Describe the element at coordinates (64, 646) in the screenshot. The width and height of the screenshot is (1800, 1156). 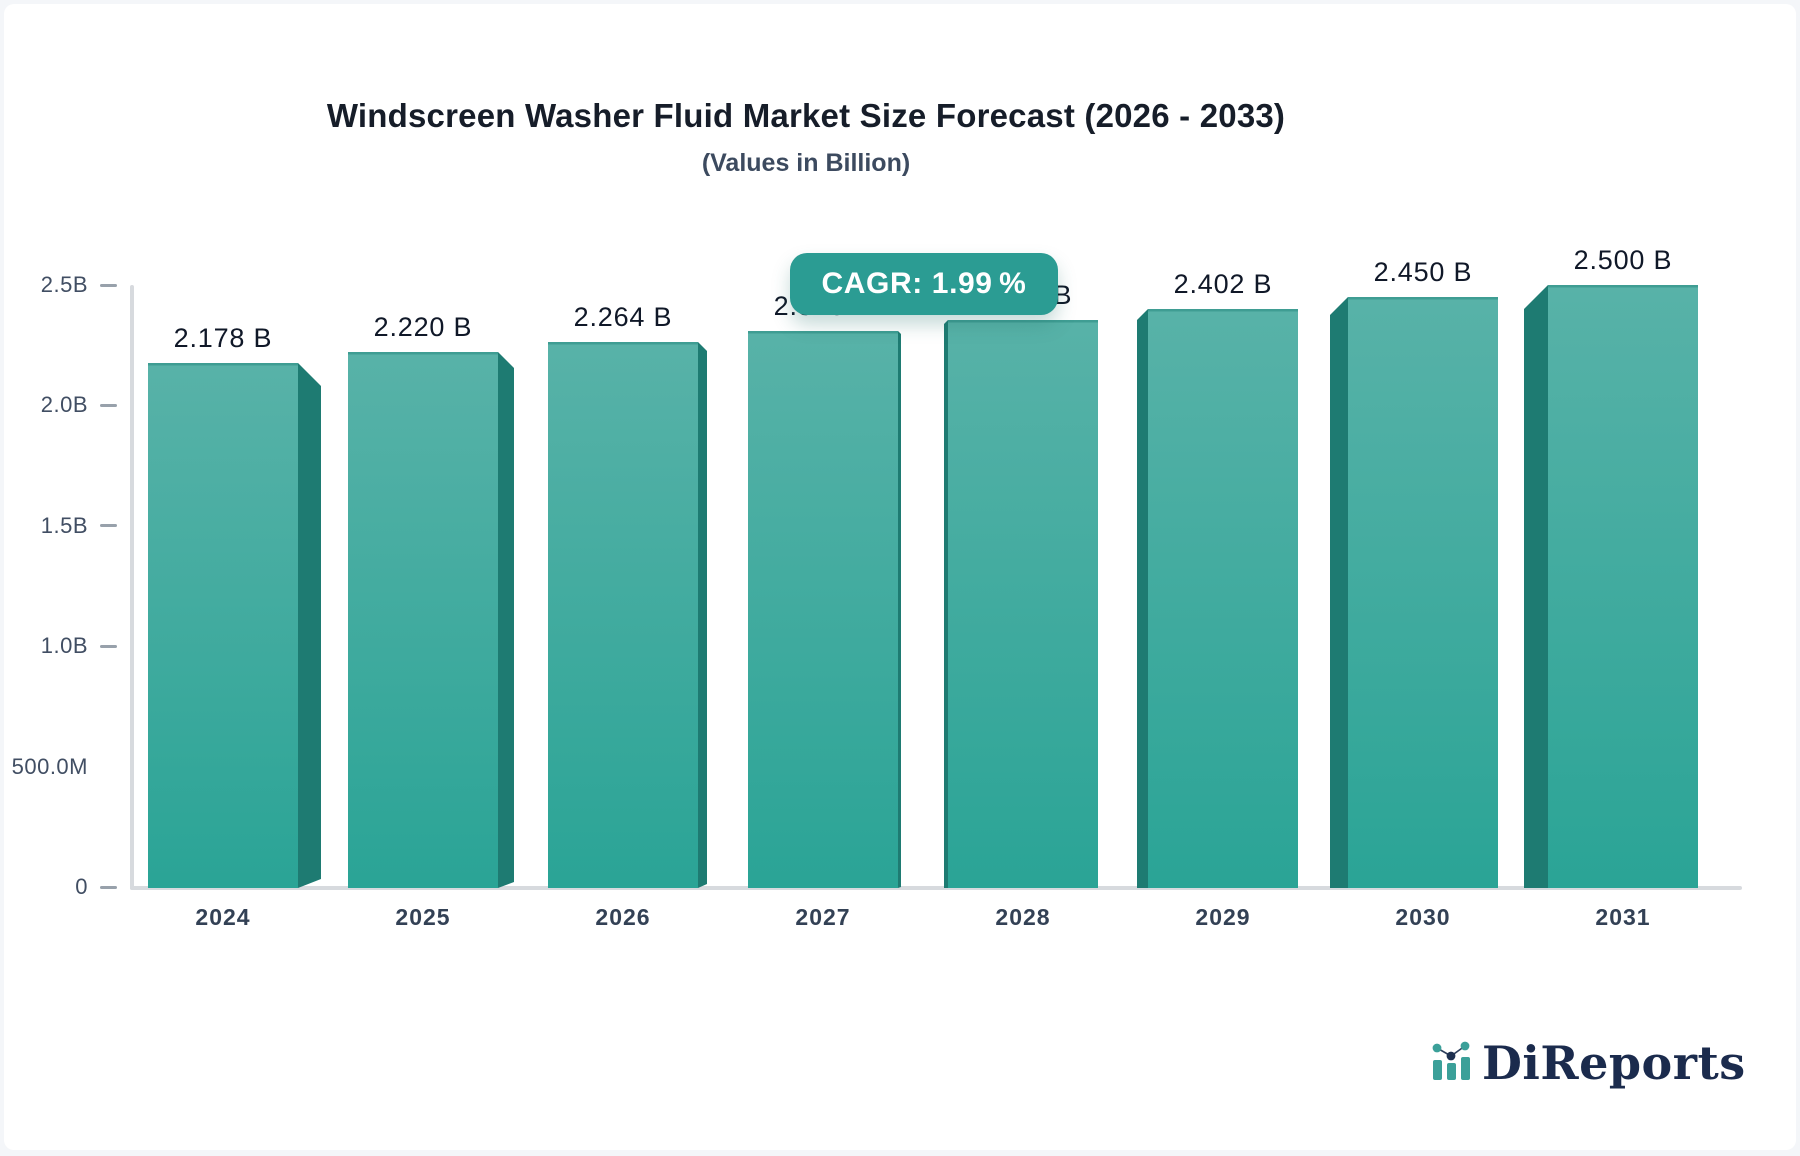
I see `y-axis-tick-label: 1.0B` at that location.